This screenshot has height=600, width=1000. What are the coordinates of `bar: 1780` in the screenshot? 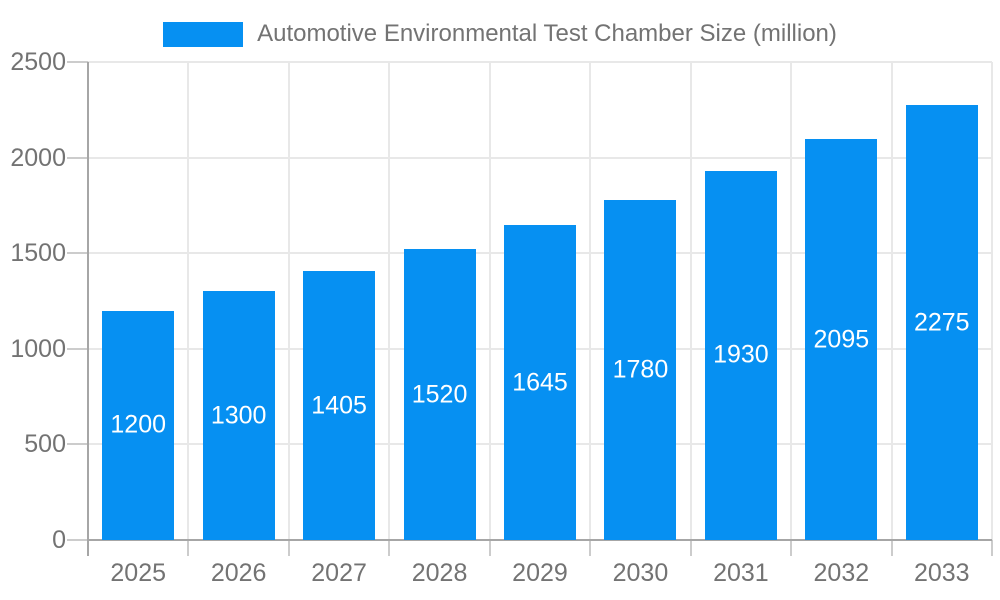 It's located at (640, 369).